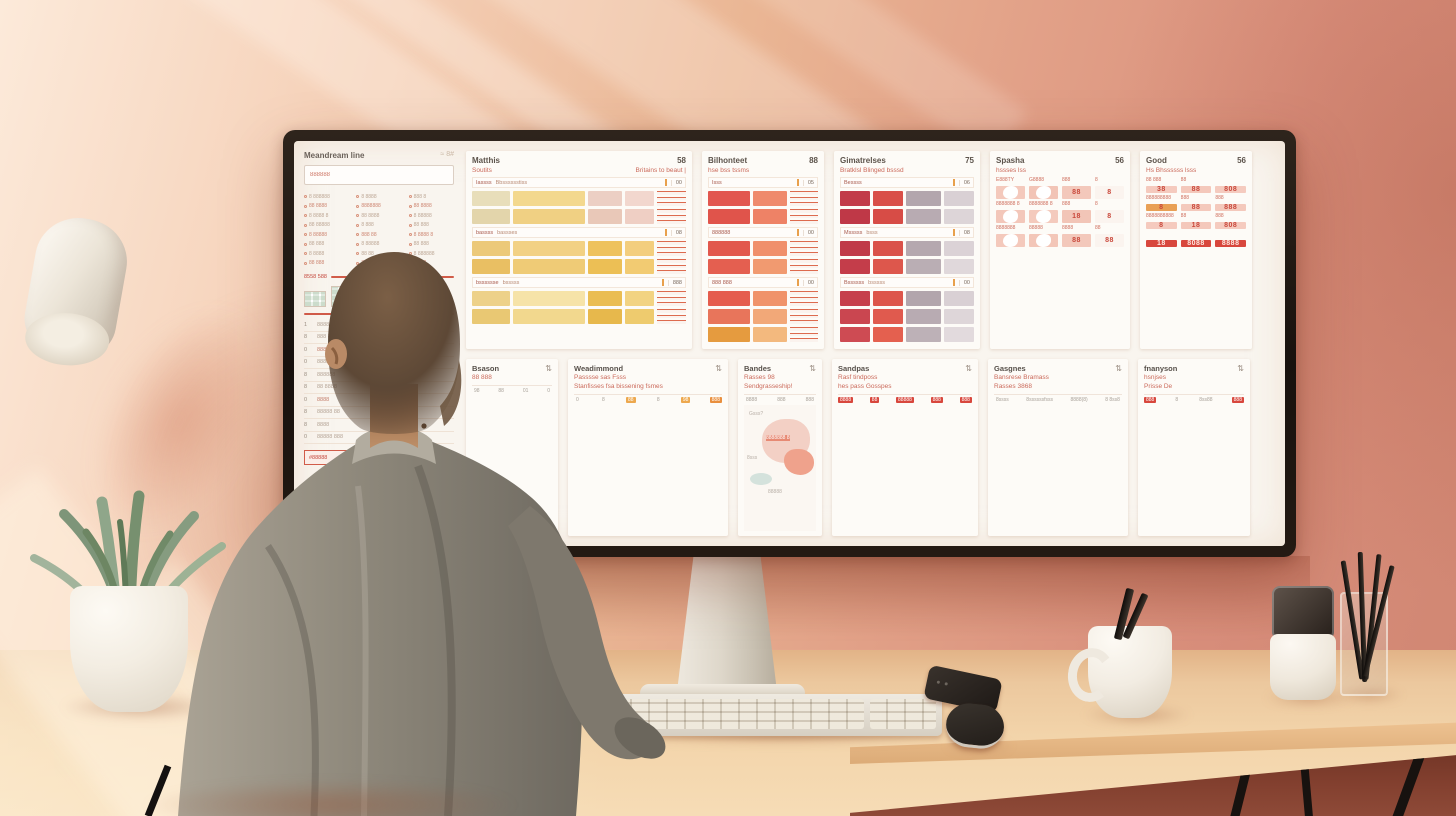  Describe the element at coordinates (1155, 377) in the screenshot. I see `card-subtitle: hsnjses` at that location.